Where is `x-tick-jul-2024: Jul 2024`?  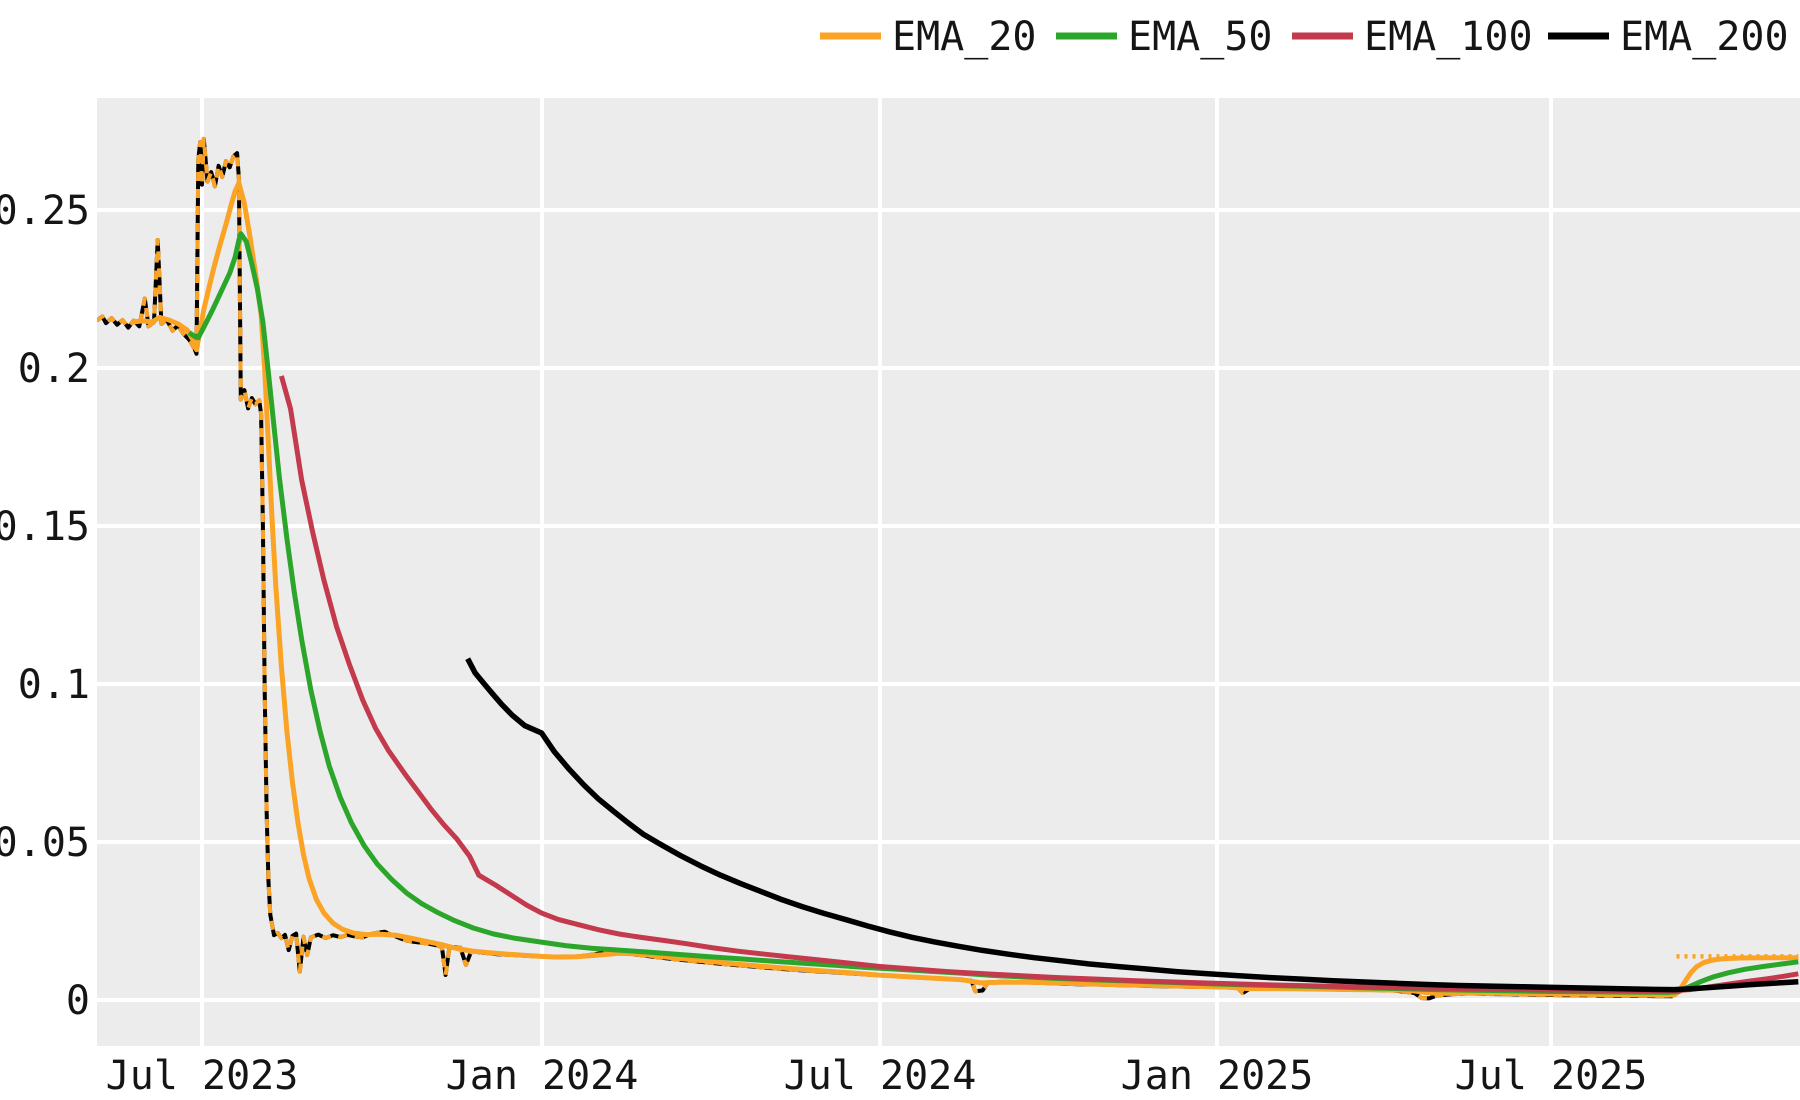 x-tick-jul-2024: Jul 2024 is located at coordinates (880, 1076).